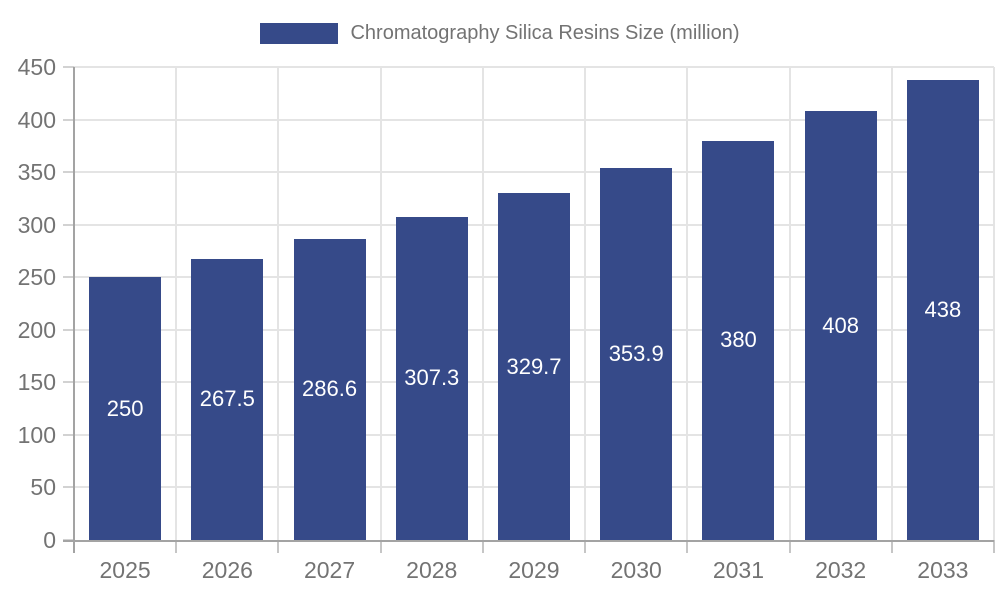 The image size is (1000, 600). I want to click on bar-value-label: 438, so click(943, 309).